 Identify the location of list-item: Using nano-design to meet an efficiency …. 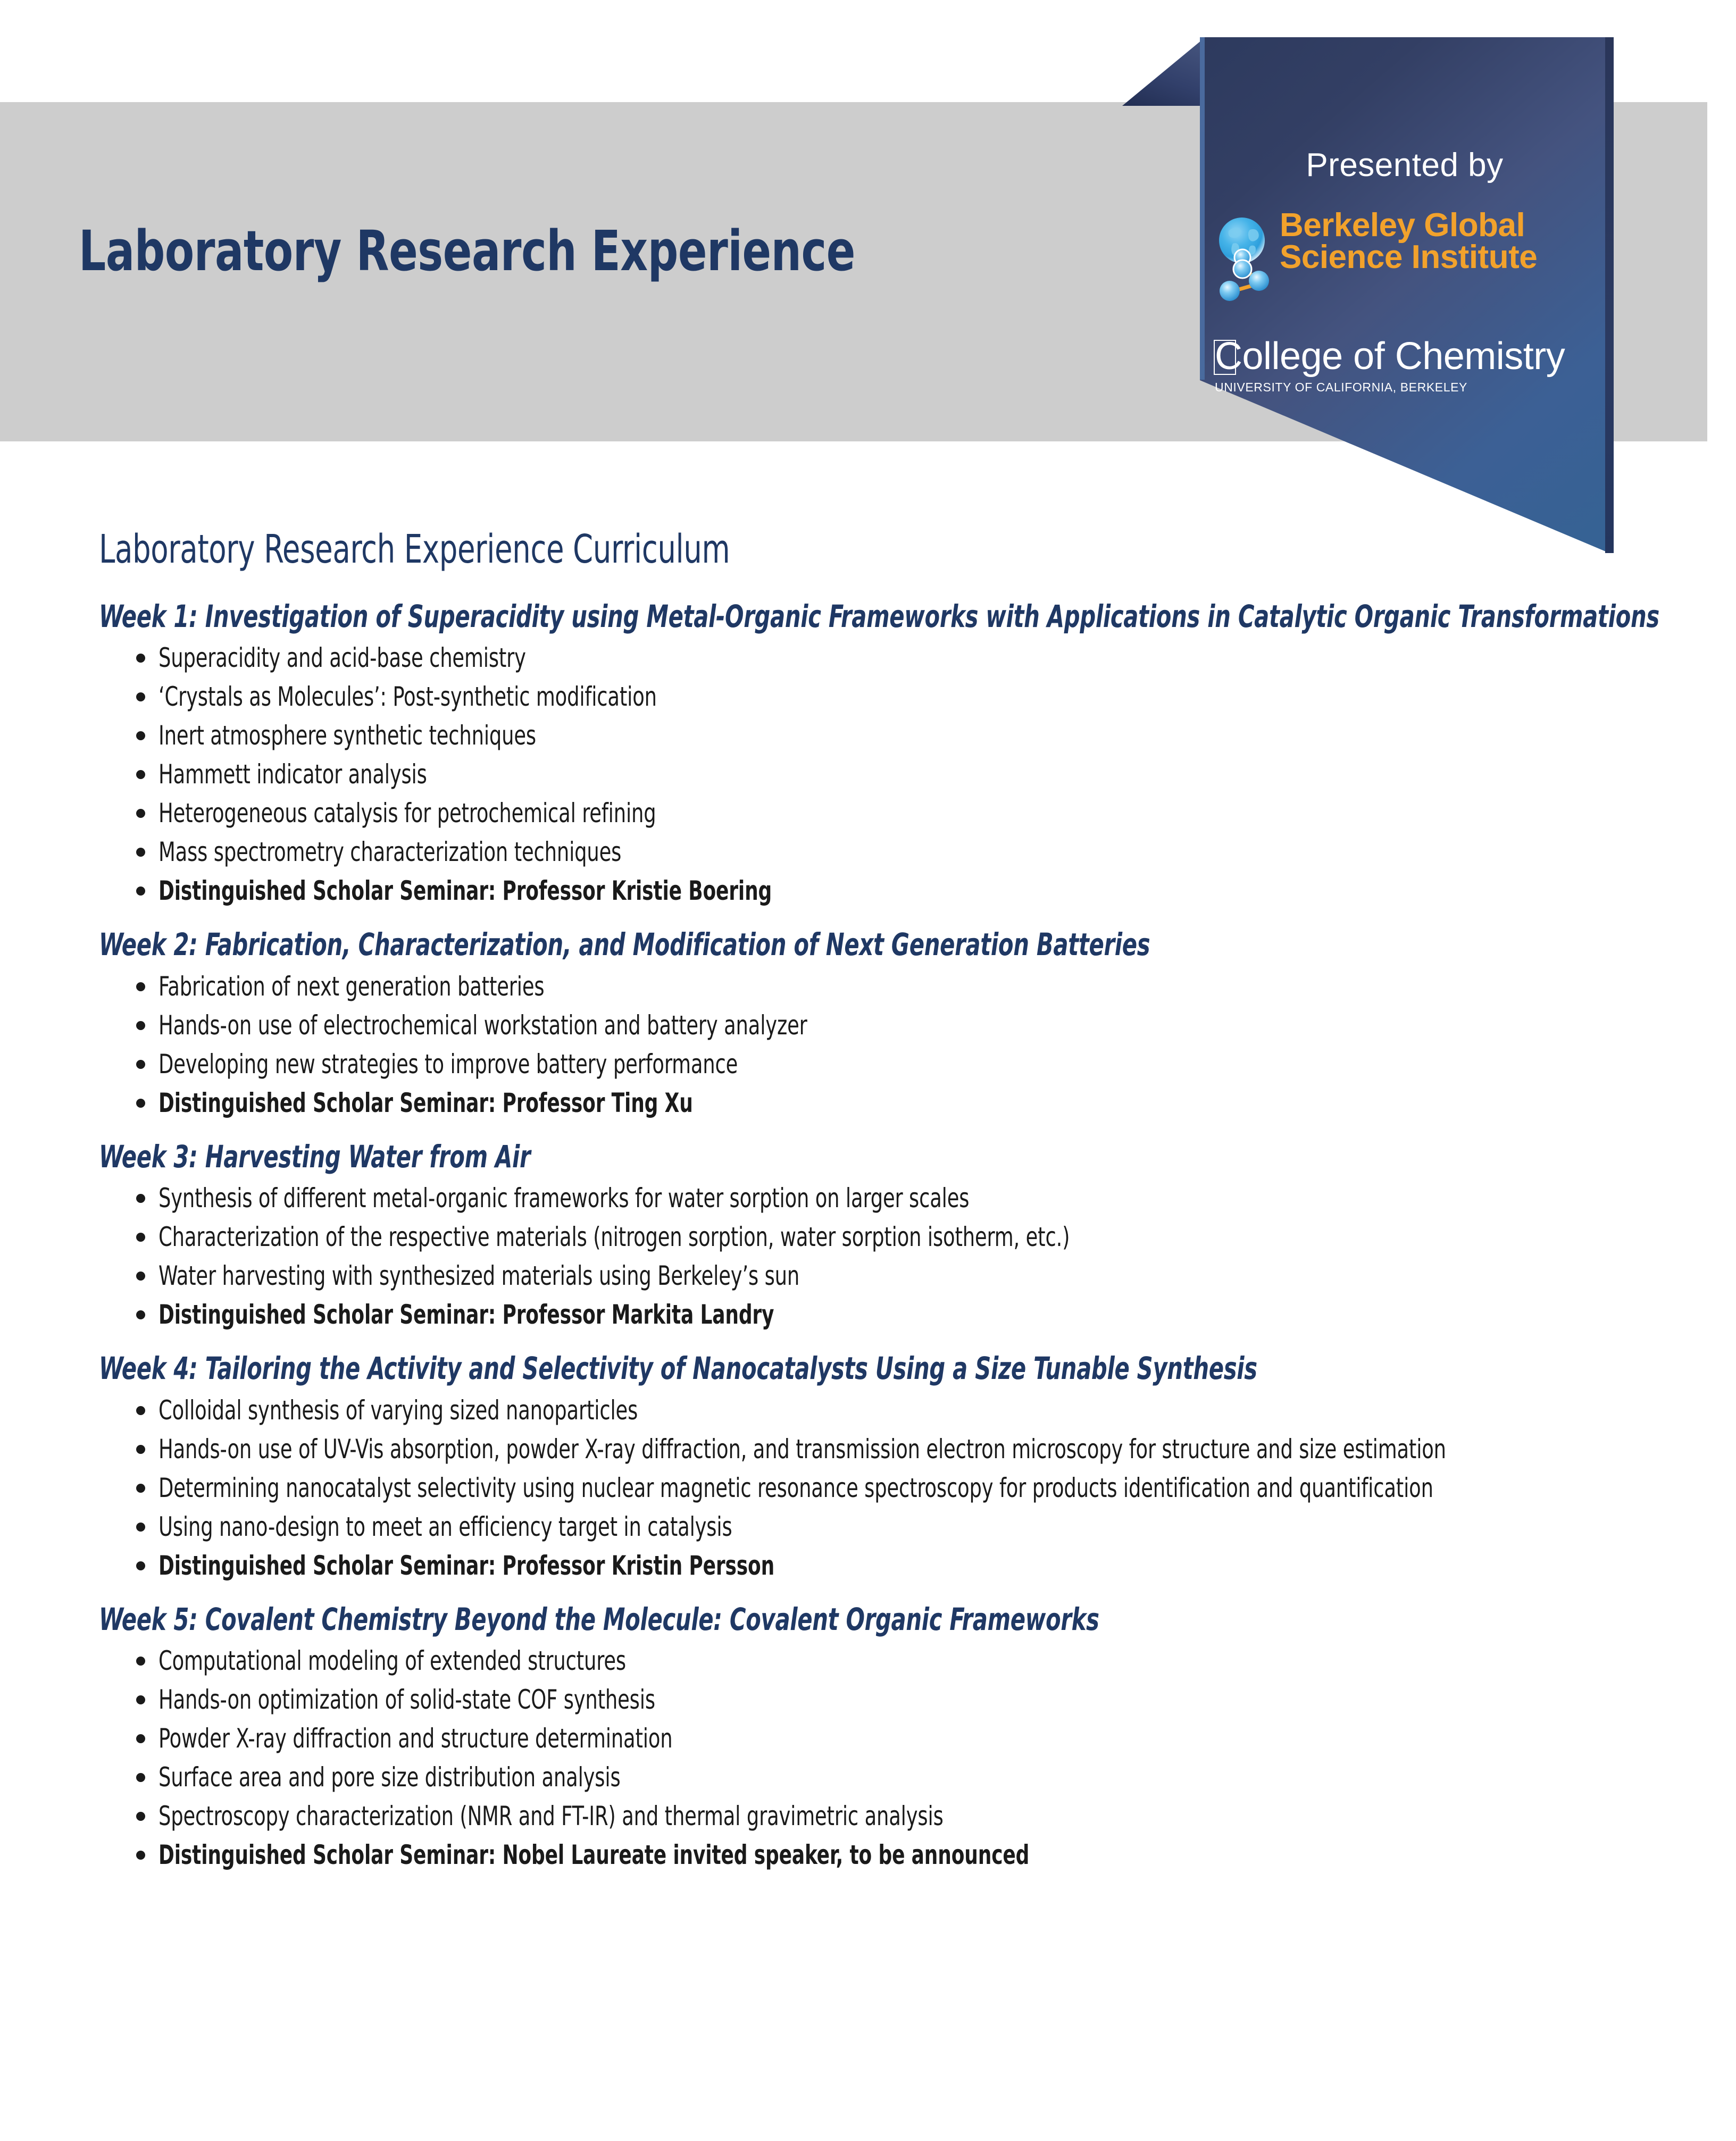
(886, 1527).